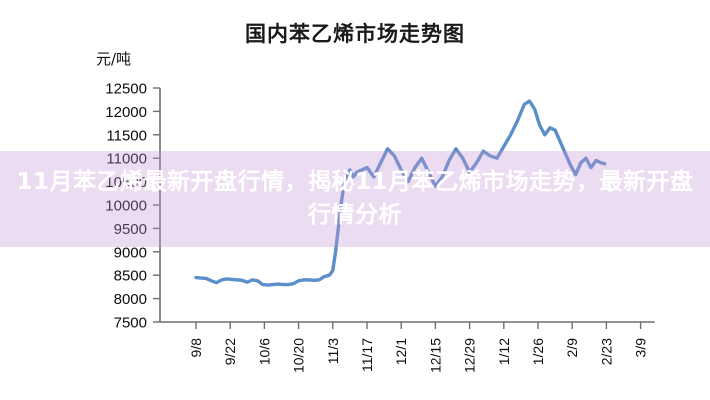 The image size is (710, 400). Describe the element at coordinates (130, 299) in the screenshot. I see `y-axis-tick-label: 8000` at that location.